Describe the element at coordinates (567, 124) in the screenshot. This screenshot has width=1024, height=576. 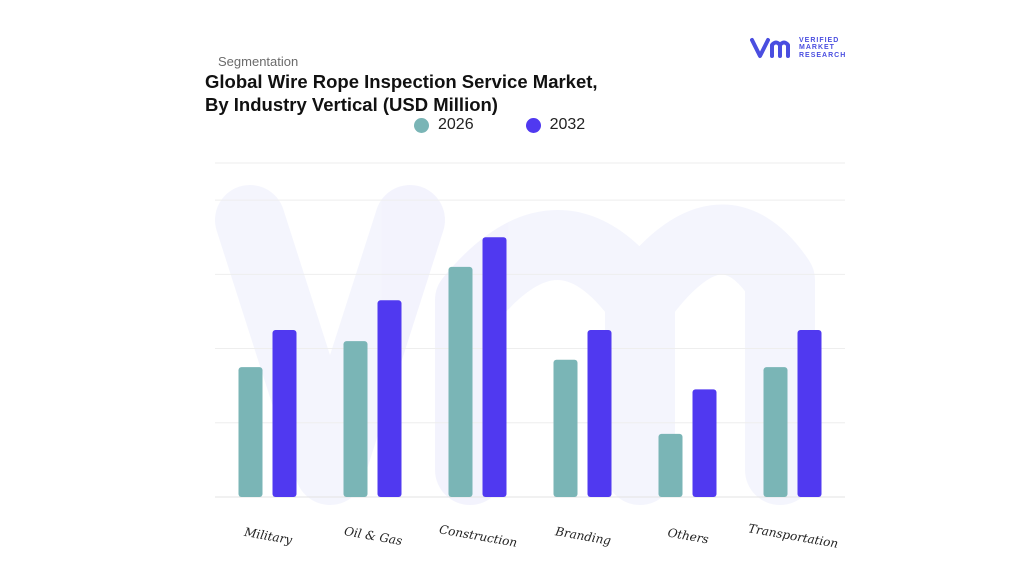
I see `legend-label-2032: 2032` at that location.